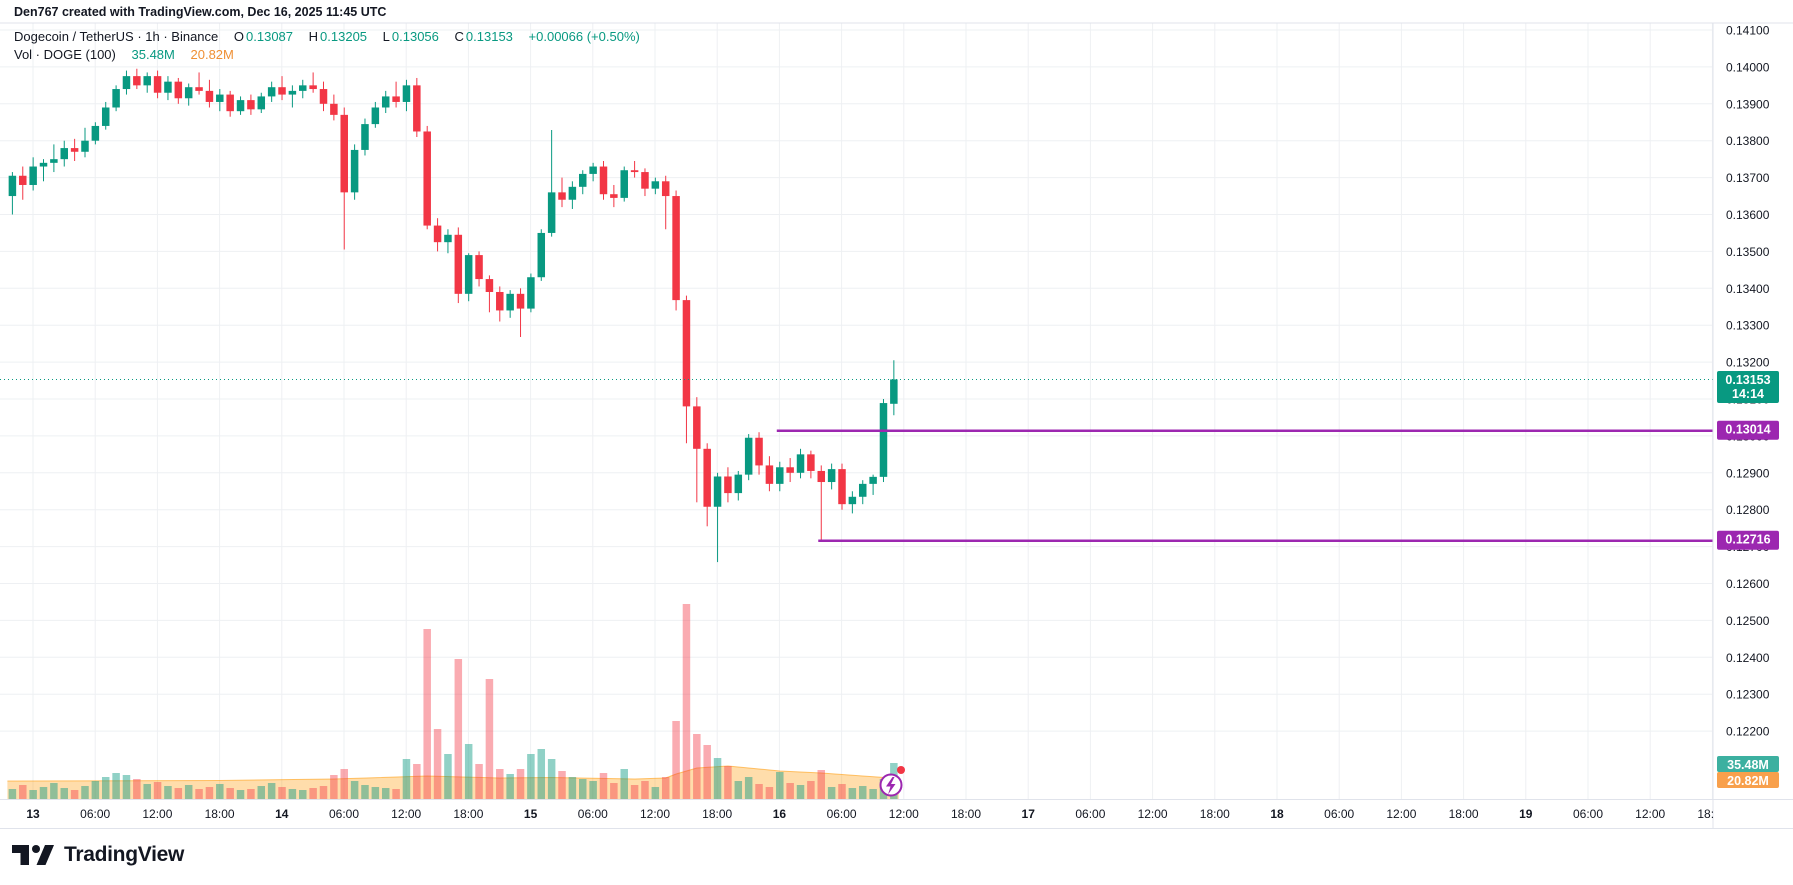 The image size is (1793, 885). Describe the element at coordinates (1464, 814) in the screenshot. I see `time-tick-label: 18:00` at that location.